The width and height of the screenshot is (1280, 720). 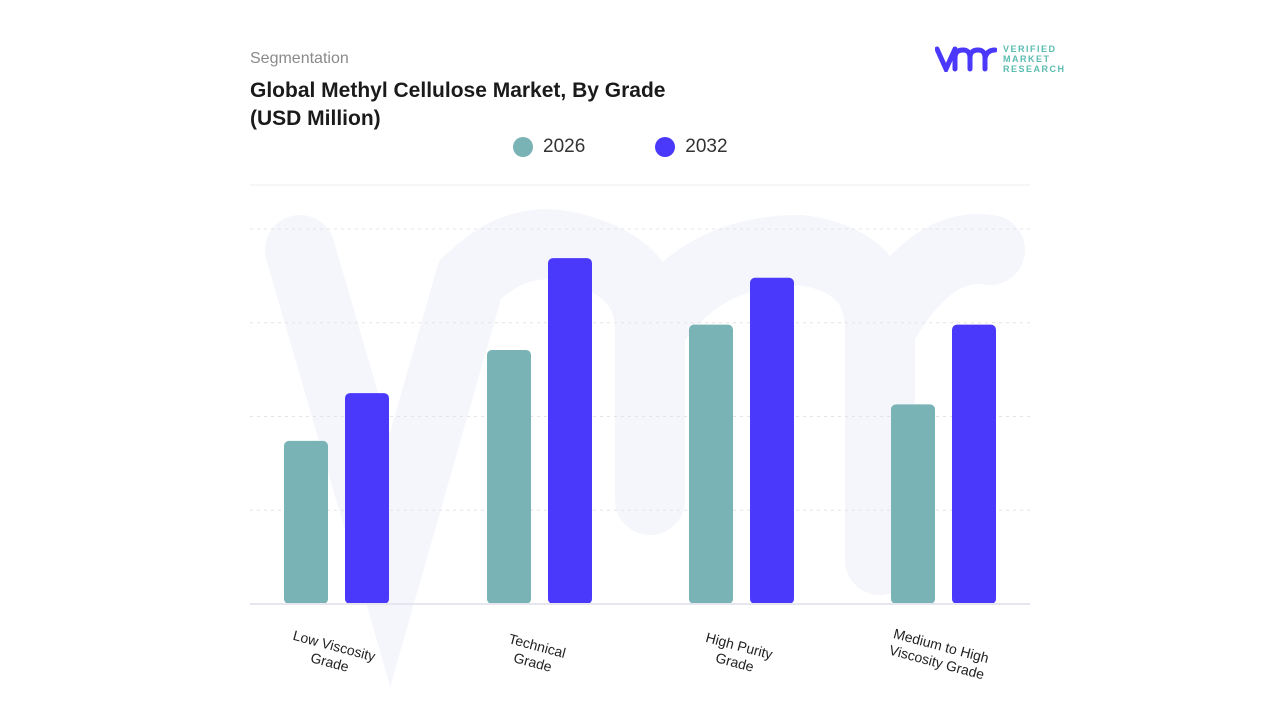 I want to click on legend: 2026 2032, so click(x=620, y=147).